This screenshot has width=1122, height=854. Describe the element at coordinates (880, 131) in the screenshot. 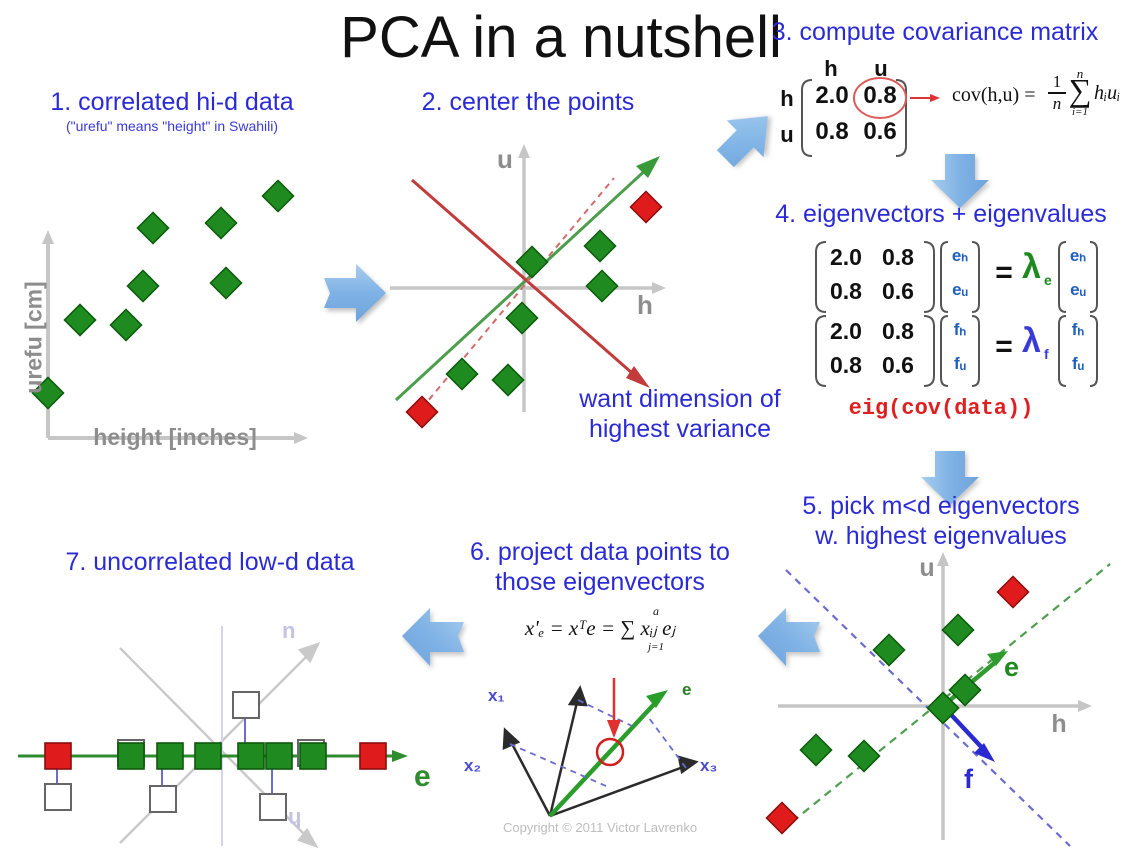

I see `cov-value-uu: 0.6` at that location.